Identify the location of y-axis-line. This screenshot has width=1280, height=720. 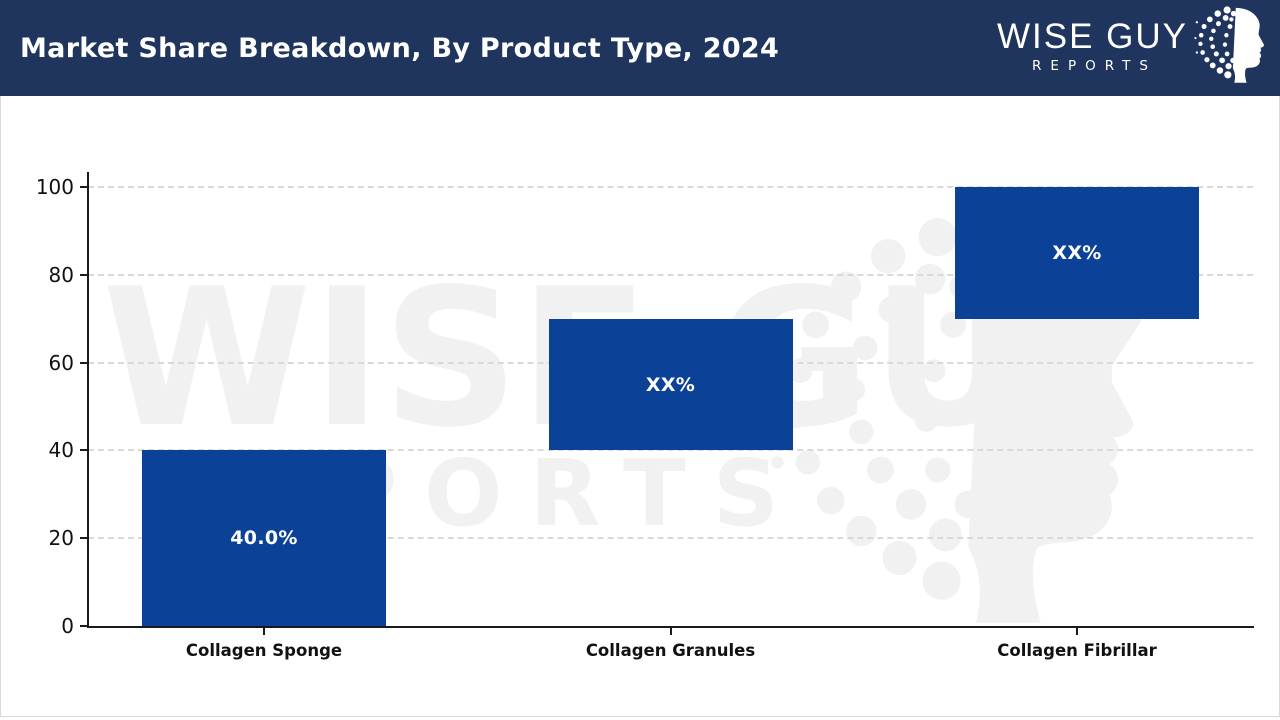
(88, 400).